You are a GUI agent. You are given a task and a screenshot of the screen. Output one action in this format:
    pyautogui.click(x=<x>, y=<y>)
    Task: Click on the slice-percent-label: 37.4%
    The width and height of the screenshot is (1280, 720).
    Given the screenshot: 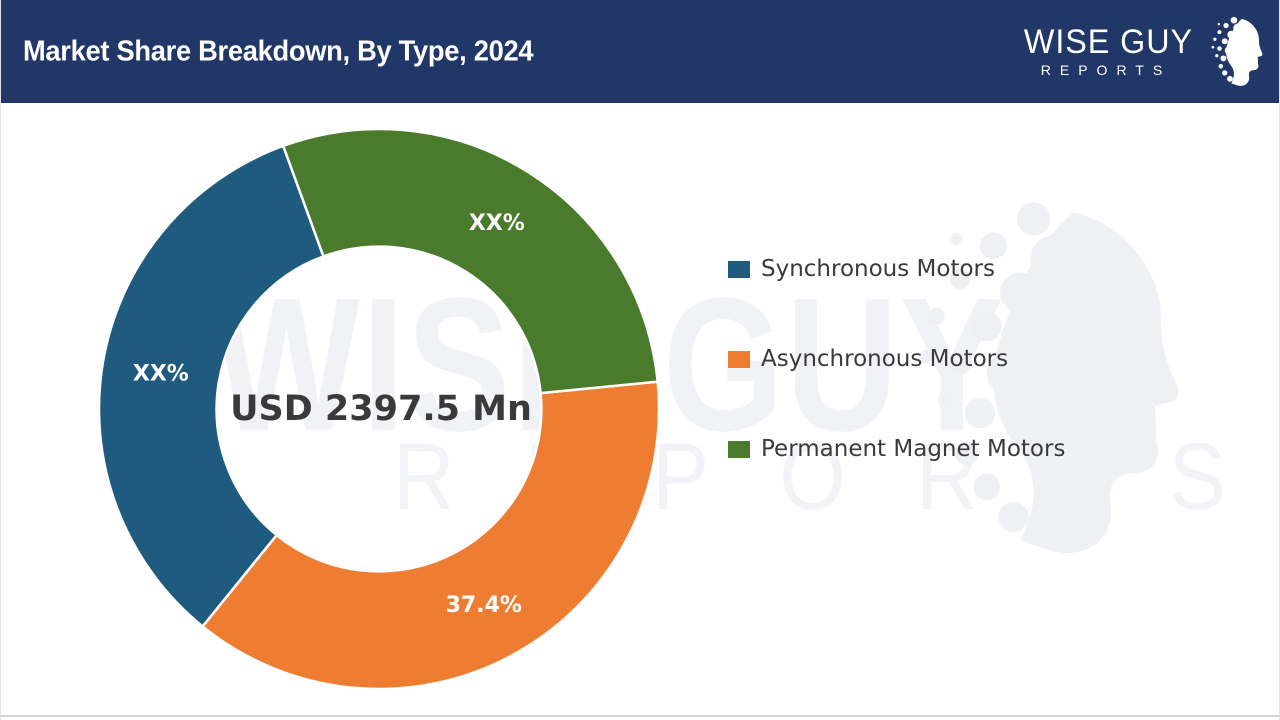 What is the action you would take?
    pyautogui.click(x=484, y=605)
    